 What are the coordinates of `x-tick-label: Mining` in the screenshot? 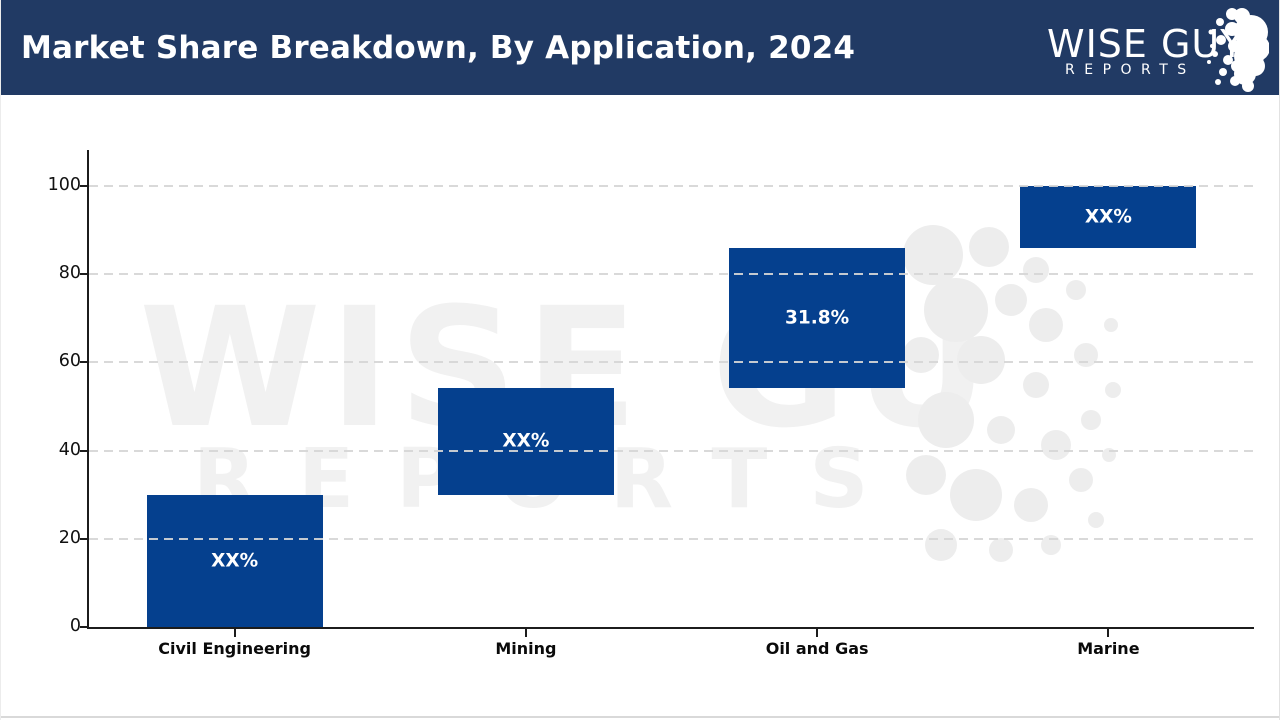 It's located at (526, 648).